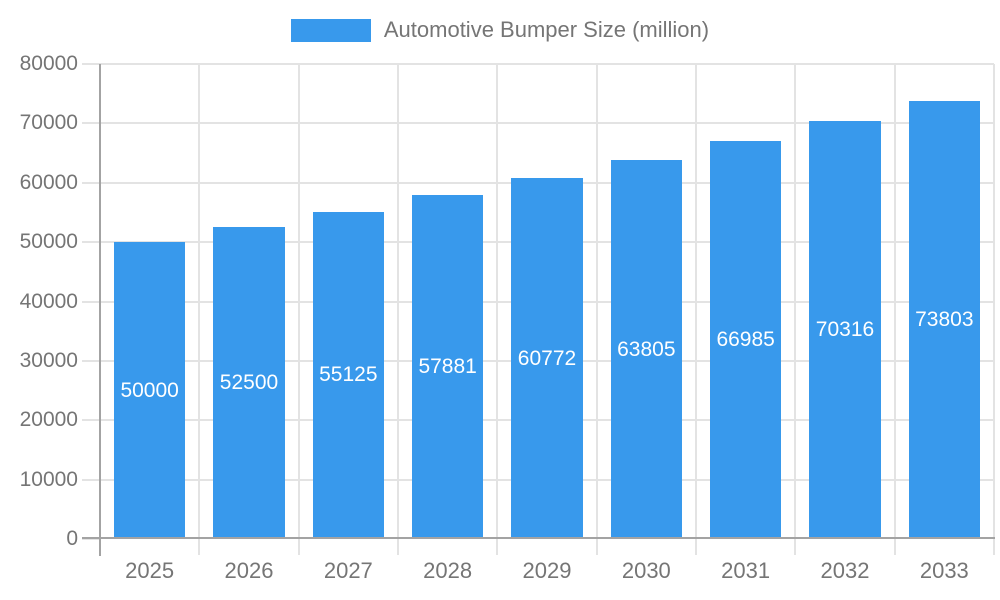 The height and width of the screenshot is (600, 1000). I want to click on x-axis-tick-label: 2028, so click(448, 570).